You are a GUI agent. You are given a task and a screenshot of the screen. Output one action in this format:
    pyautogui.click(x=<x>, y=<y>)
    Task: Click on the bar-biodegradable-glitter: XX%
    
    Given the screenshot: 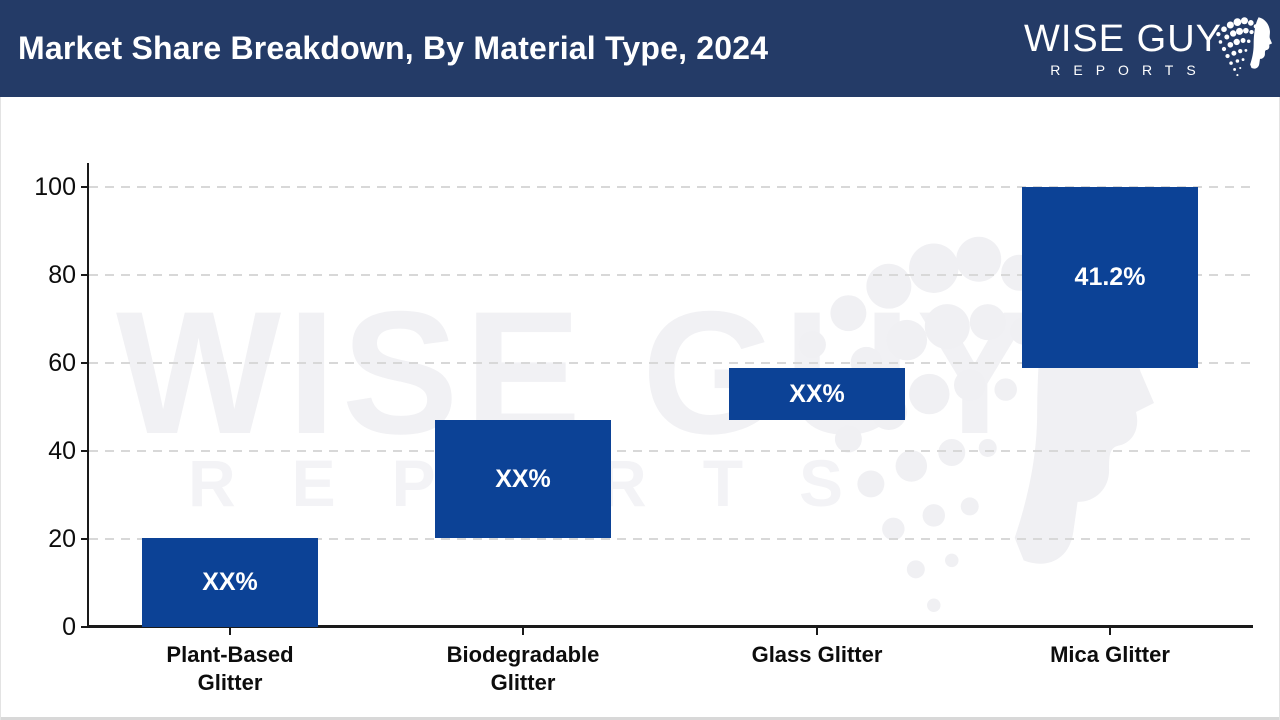 What is the action you would take?
    pyautogui.click(x=523, y=479)
    